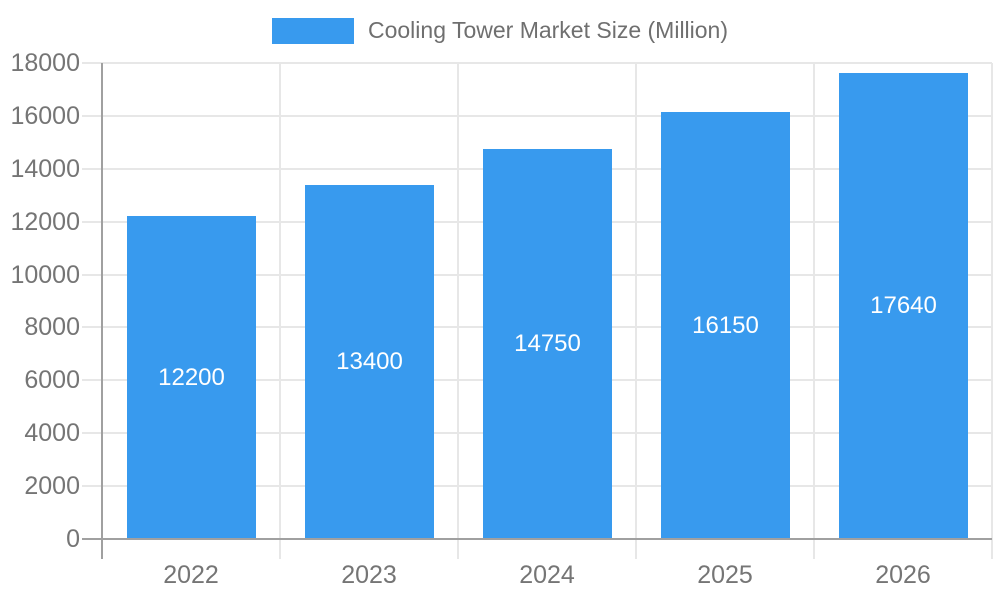 The image size is (1000, 600). I want to click on y-axis-tick-label: 4000, so click(52, 433).